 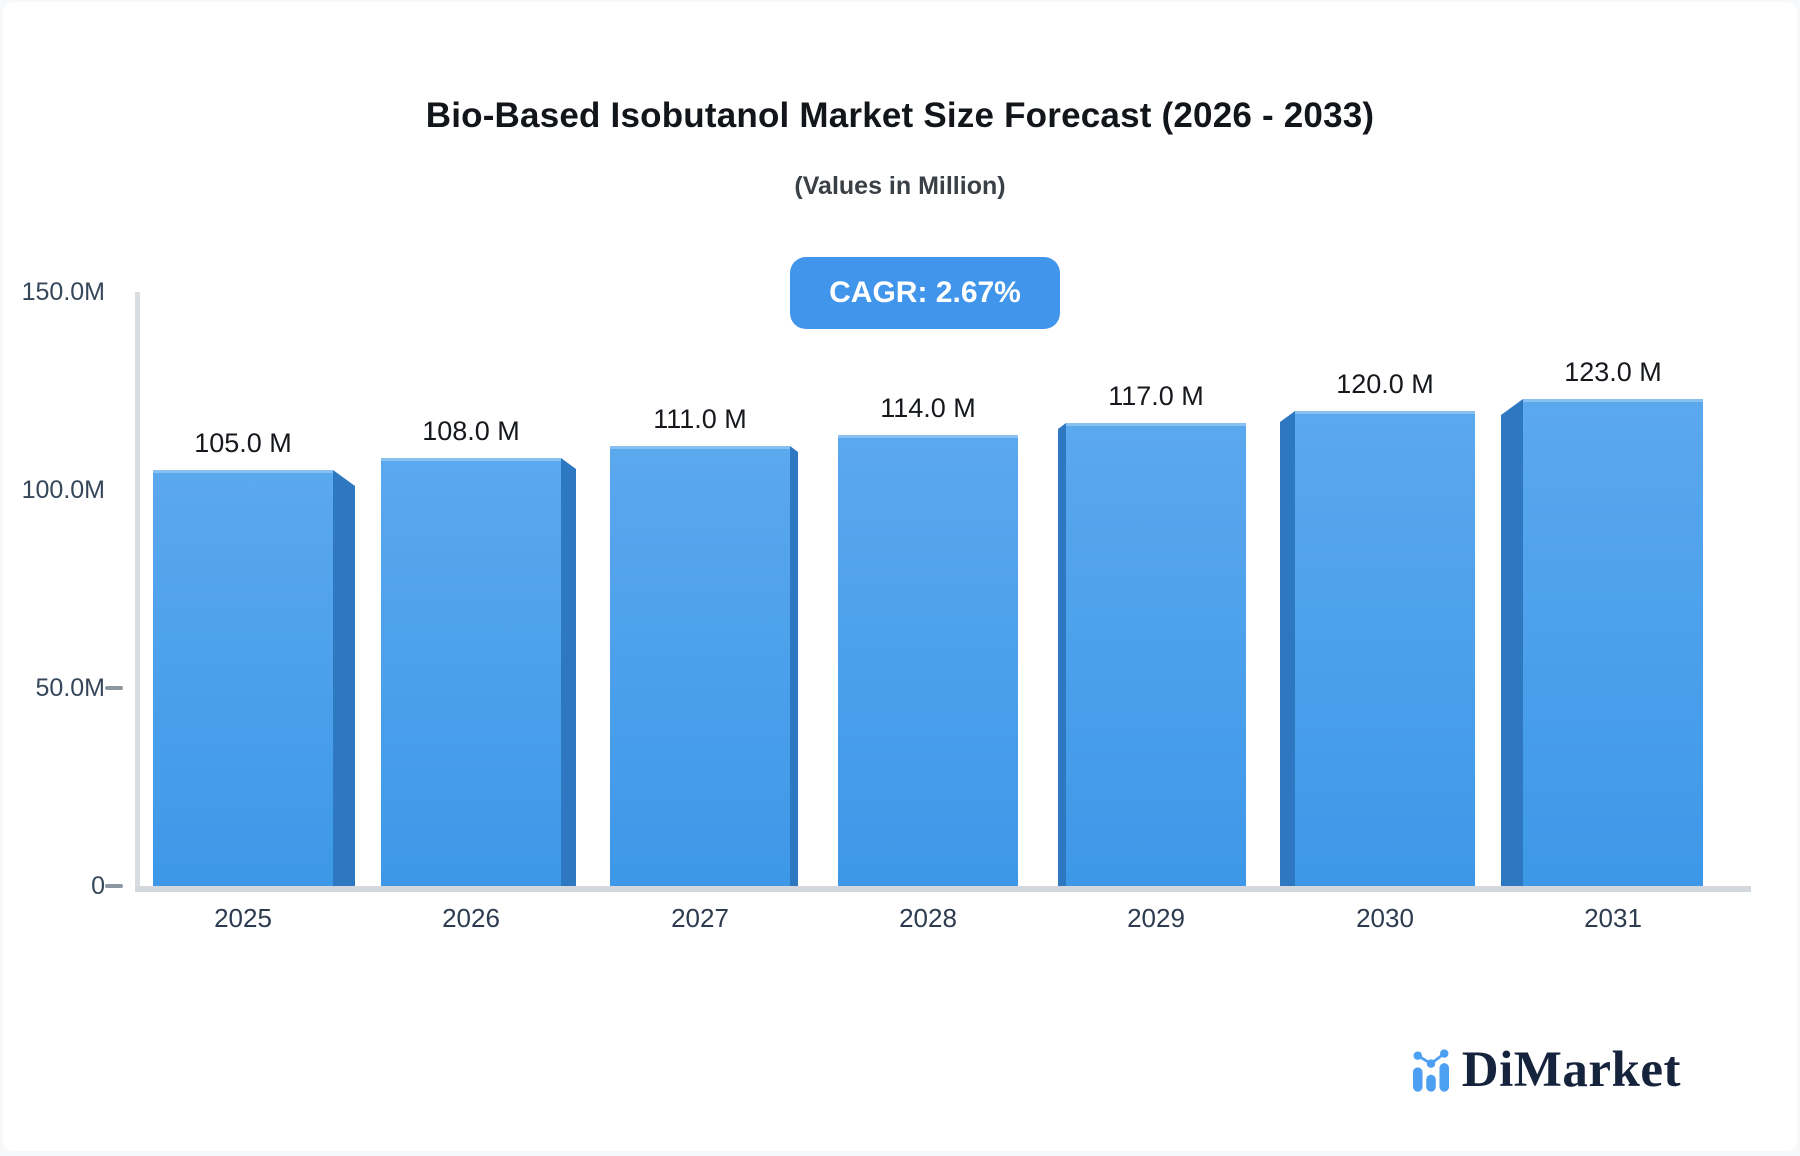 I want to click on bar-2027, so click(x=700, y=666).